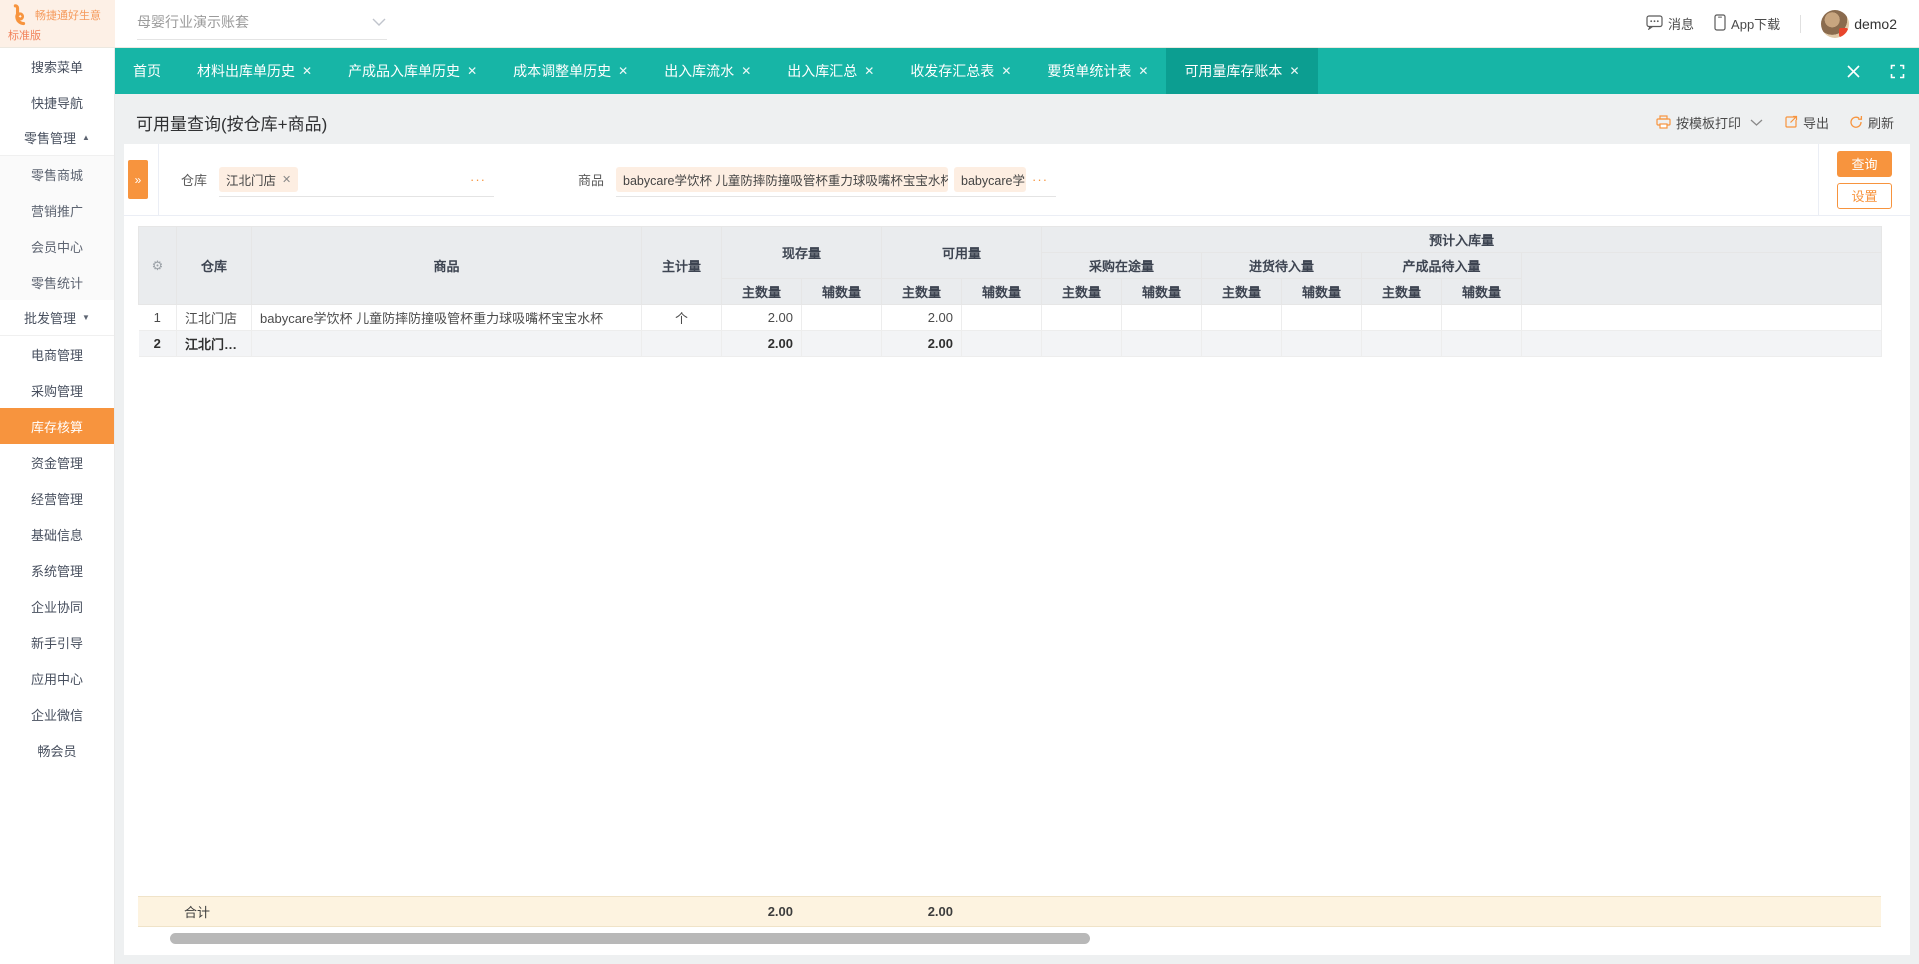  What do you see at coordinates (1875, 23) in the screenshot?
I see `user-name: demo2` at bounding box center [1875, 23].